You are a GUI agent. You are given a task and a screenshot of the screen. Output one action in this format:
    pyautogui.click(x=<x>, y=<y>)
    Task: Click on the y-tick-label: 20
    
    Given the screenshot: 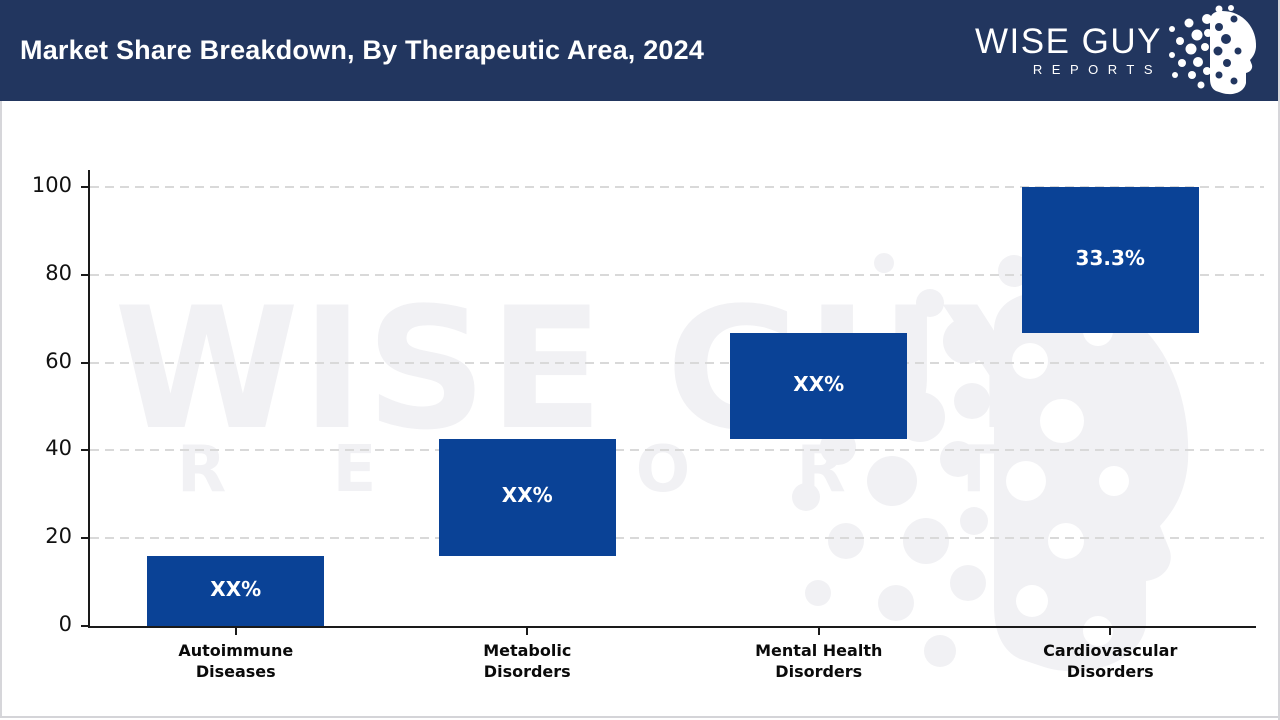 What is the action you would take?
    pyautogui.click(x=58, y=536)
    